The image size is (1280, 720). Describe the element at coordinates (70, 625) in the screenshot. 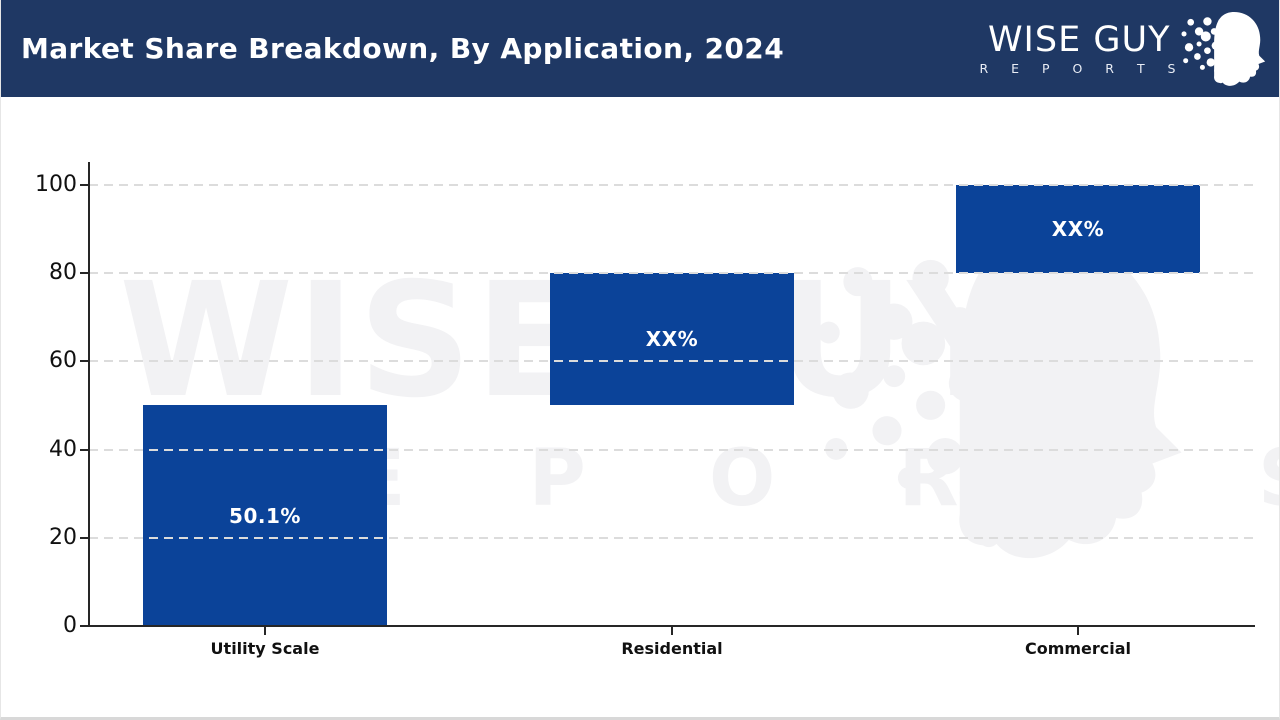

I see `y-axis-tick-label: 0` at that location.